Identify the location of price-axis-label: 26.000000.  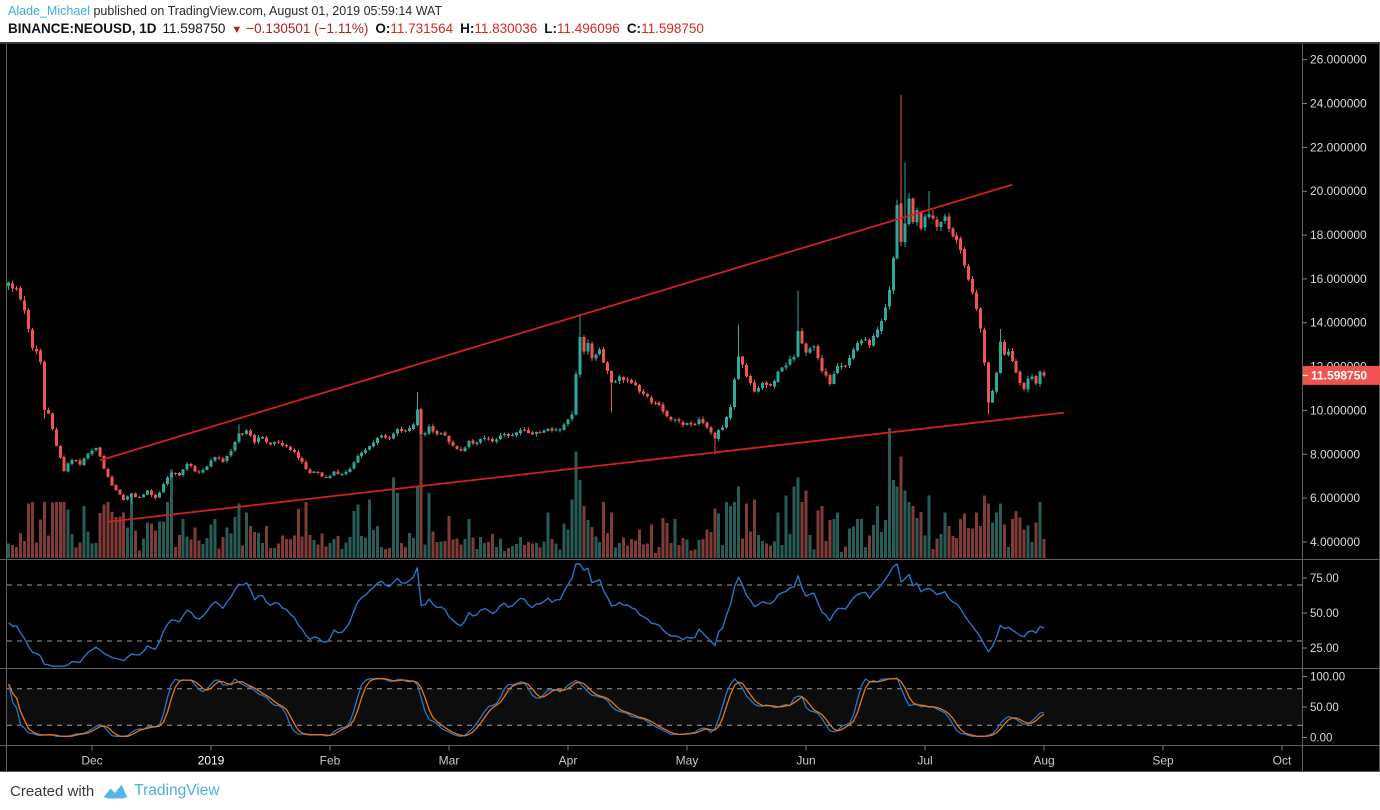
(1338, 60).